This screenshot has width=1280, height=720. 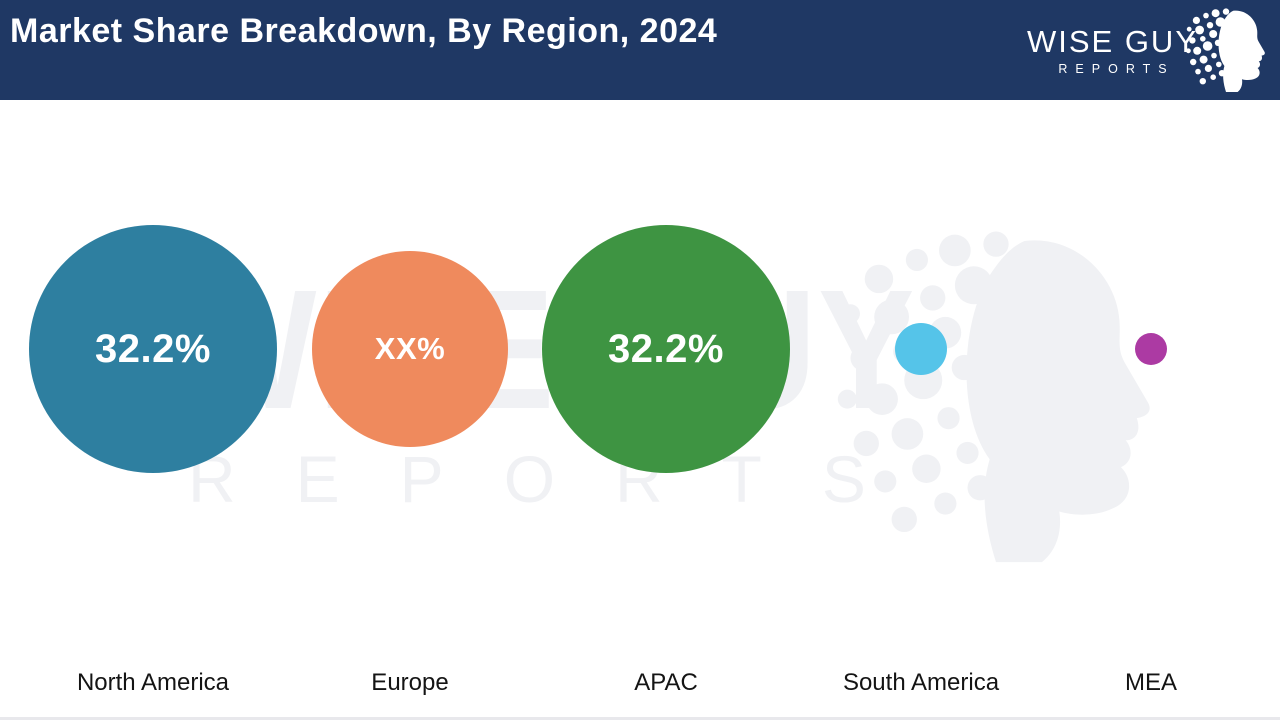 I want to click on page-title: Market Share Breakdown, By Region, 2024, so click(x=364, y=31).